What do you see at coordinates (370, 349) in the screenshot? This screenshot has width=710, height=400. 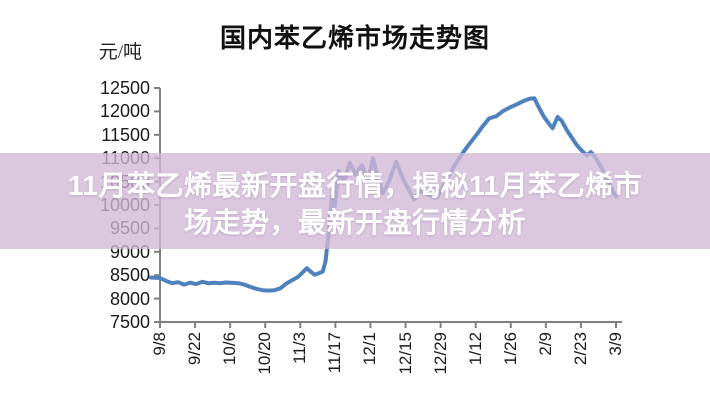 I see `x-tick-label: 12/1` at bounding box center [370, 349].